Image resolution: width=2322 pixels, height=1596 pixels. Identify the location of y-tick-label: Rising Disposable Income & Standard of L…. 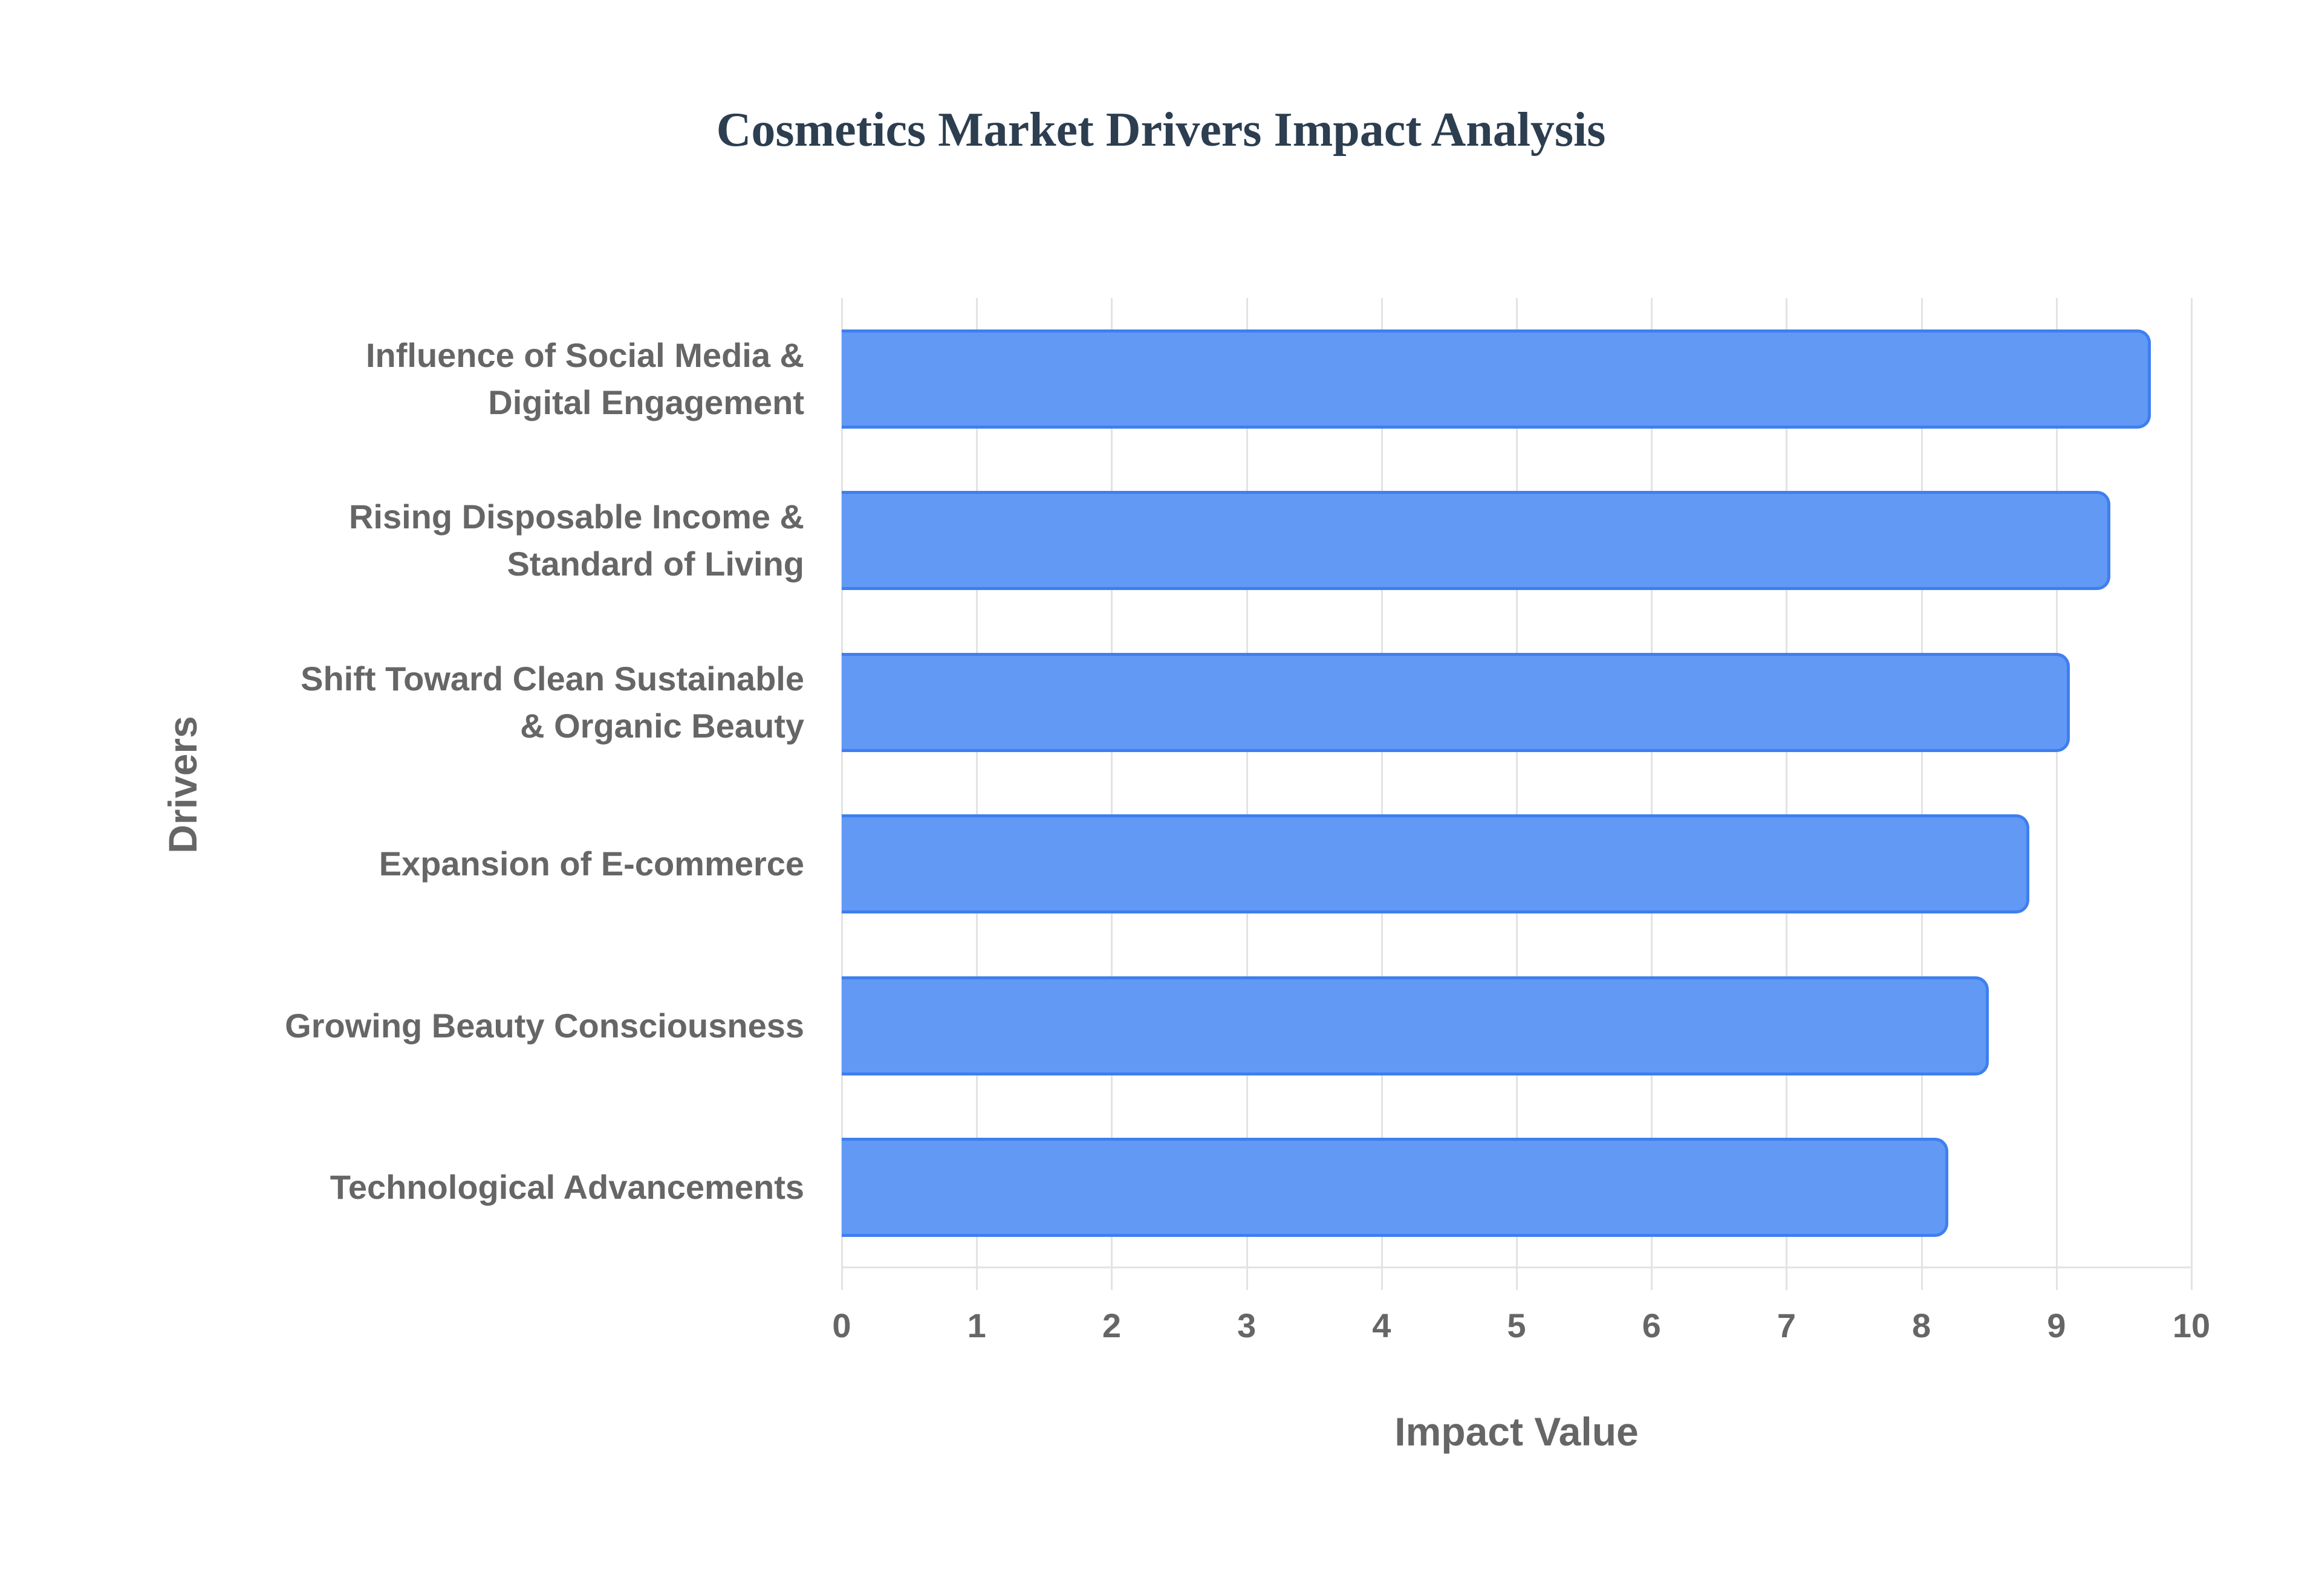
(576, 540).